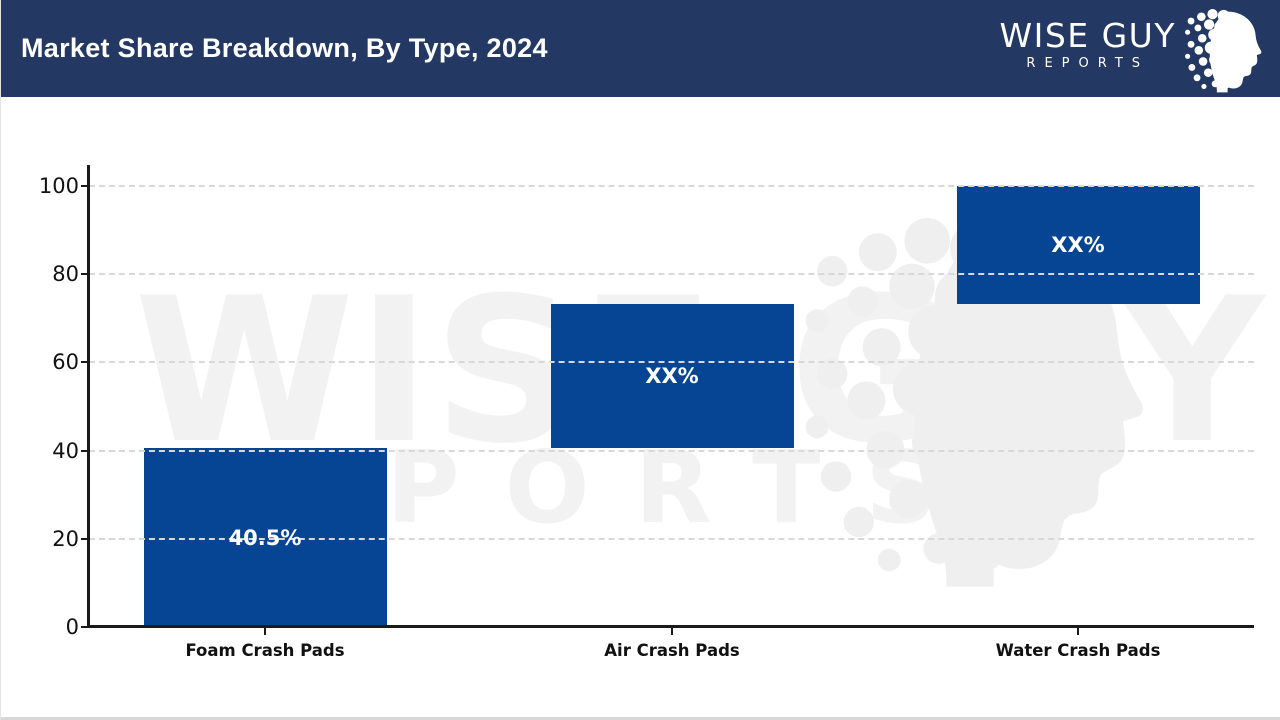 The width and height of the screenshot is (1280, 720). I want to click on logo-dotted-head-icon, so click(1222, 52).